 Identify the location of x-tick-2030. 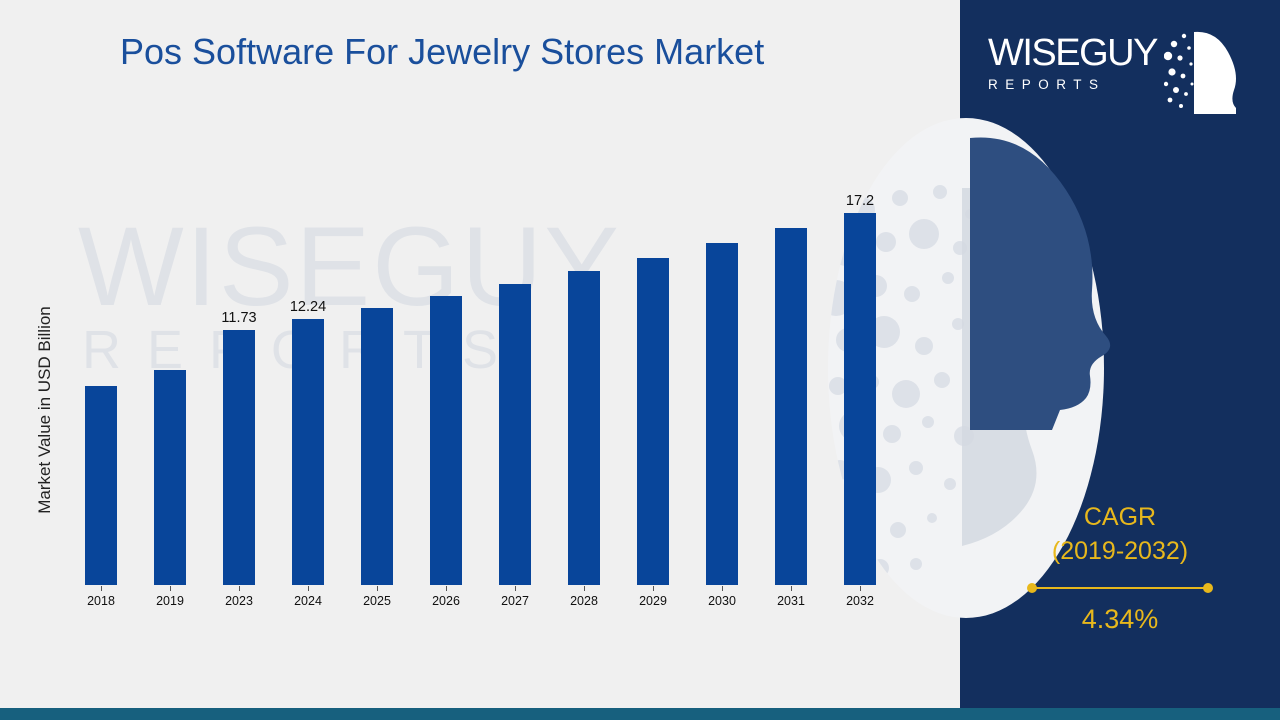
(722, 588).